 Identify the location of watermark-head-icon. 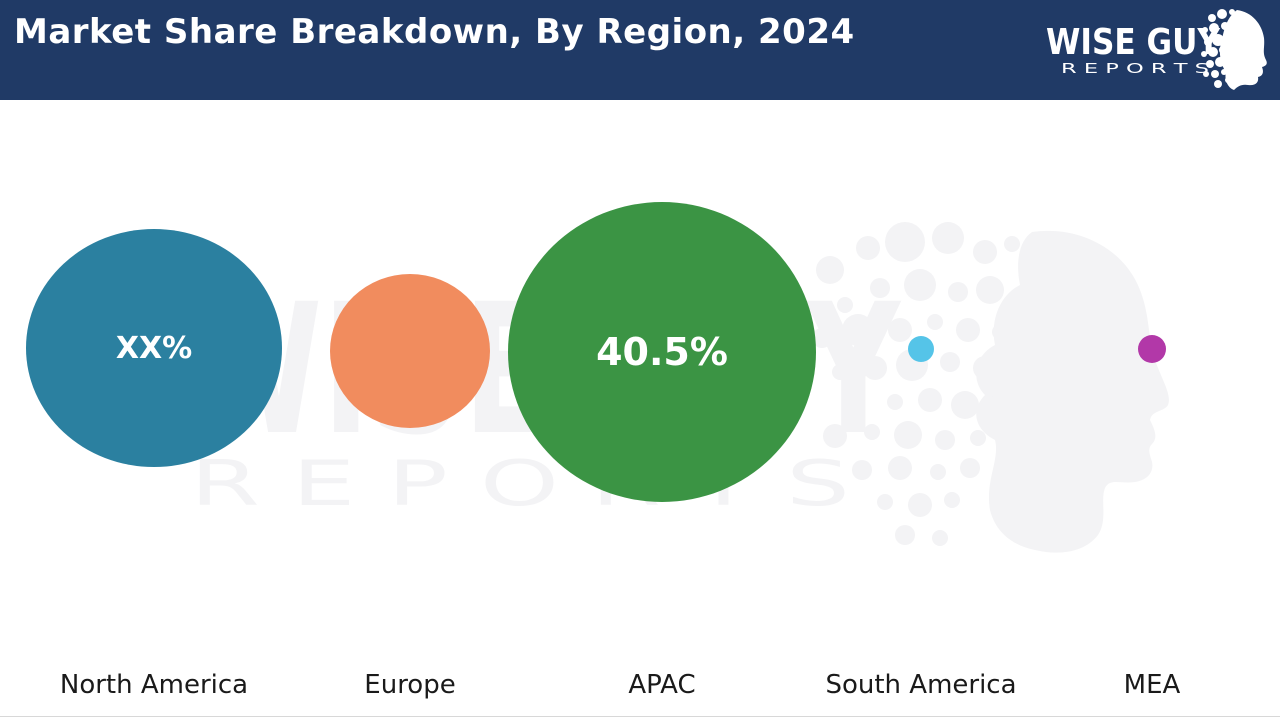
(990, 387).